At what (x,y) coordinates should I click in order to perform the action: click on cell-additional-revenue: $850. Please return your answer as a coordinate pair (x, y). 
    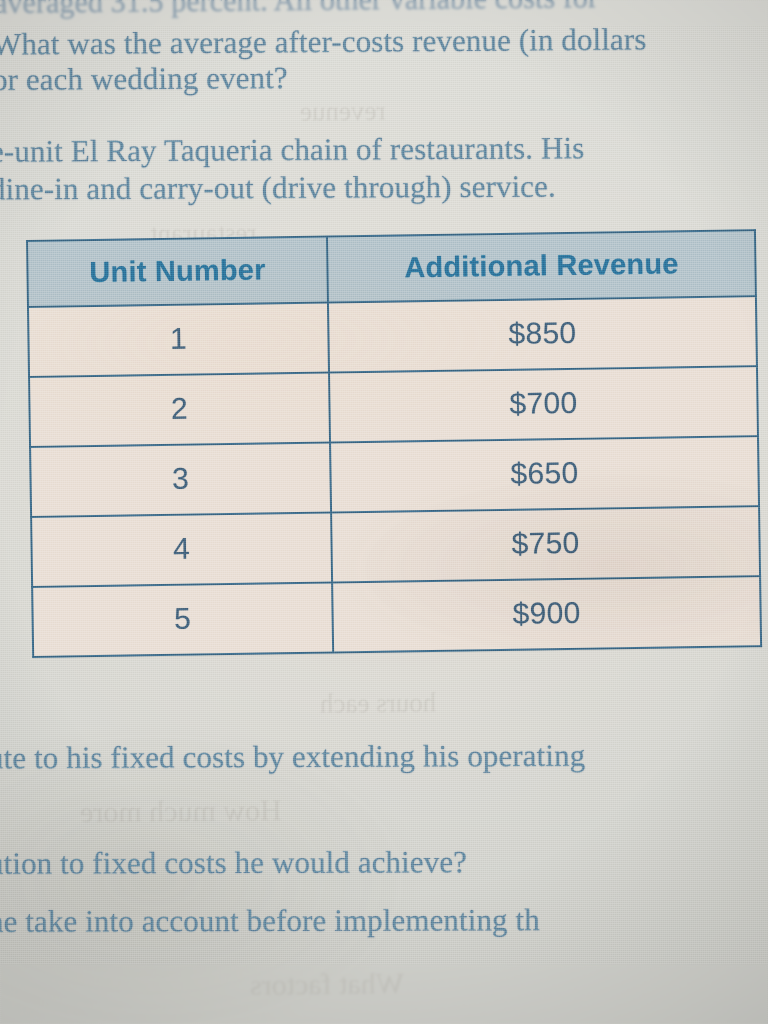
    Looking at the image, I should click on (542, 334).